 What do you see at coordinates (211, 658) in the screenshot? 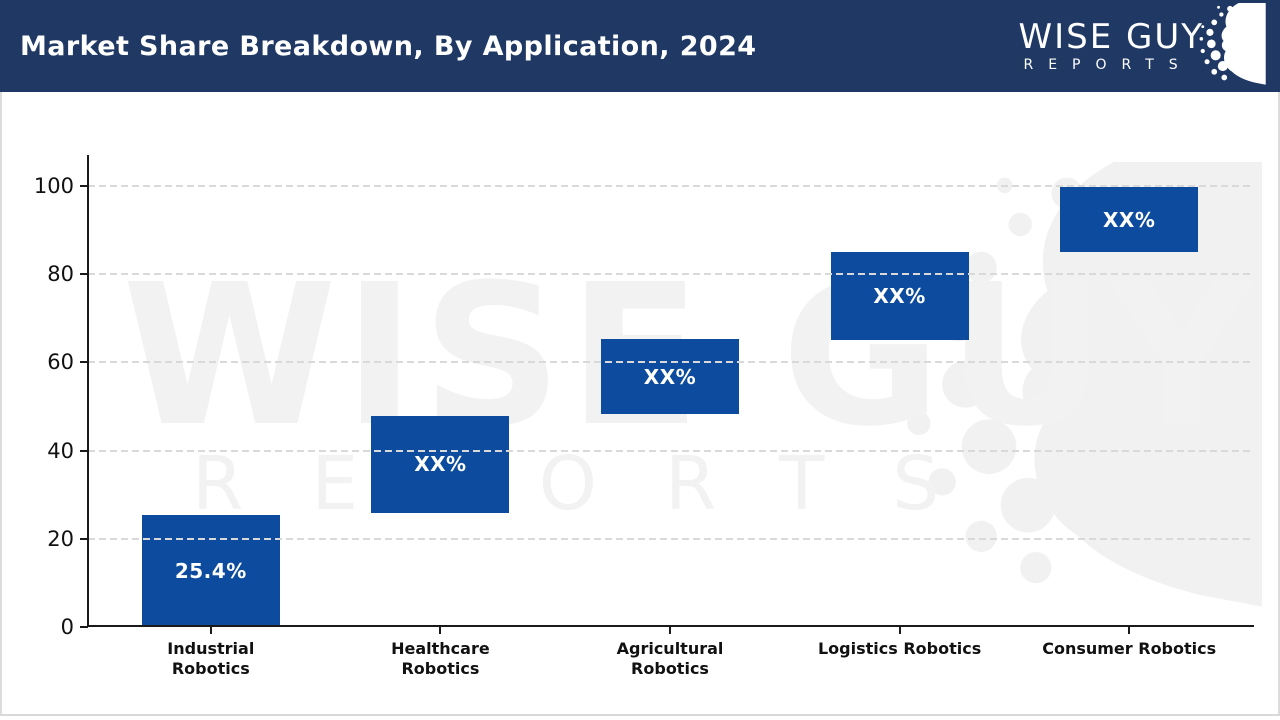
I see `x-axis-label: Industrial Robotics` at bounding box center [211, 658].